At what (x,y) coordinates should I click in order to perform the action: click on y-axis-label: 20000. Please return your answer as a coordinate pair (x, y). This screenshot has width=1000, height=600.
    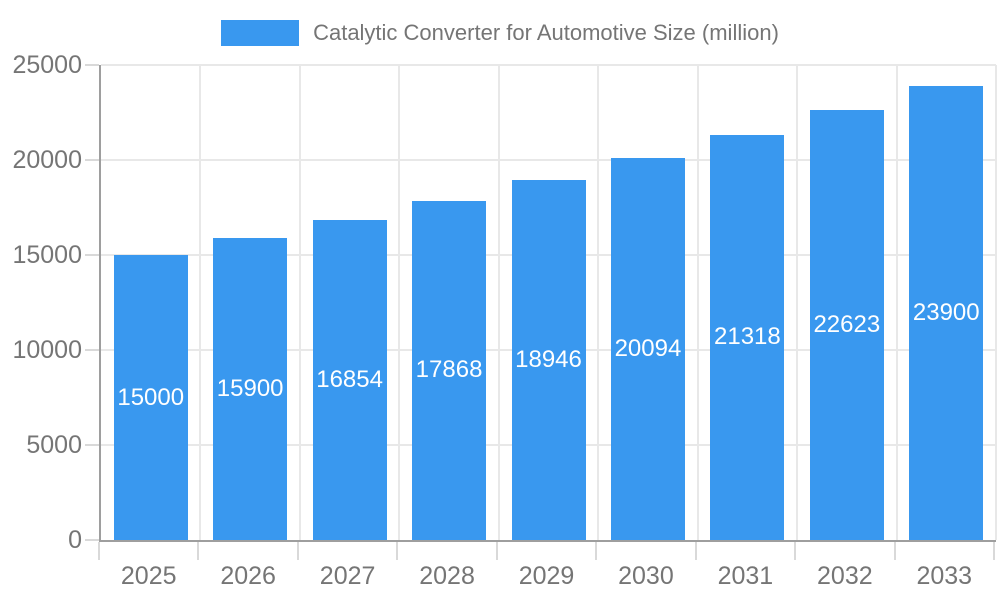
    Looking at the image, I should click on (47, 160).